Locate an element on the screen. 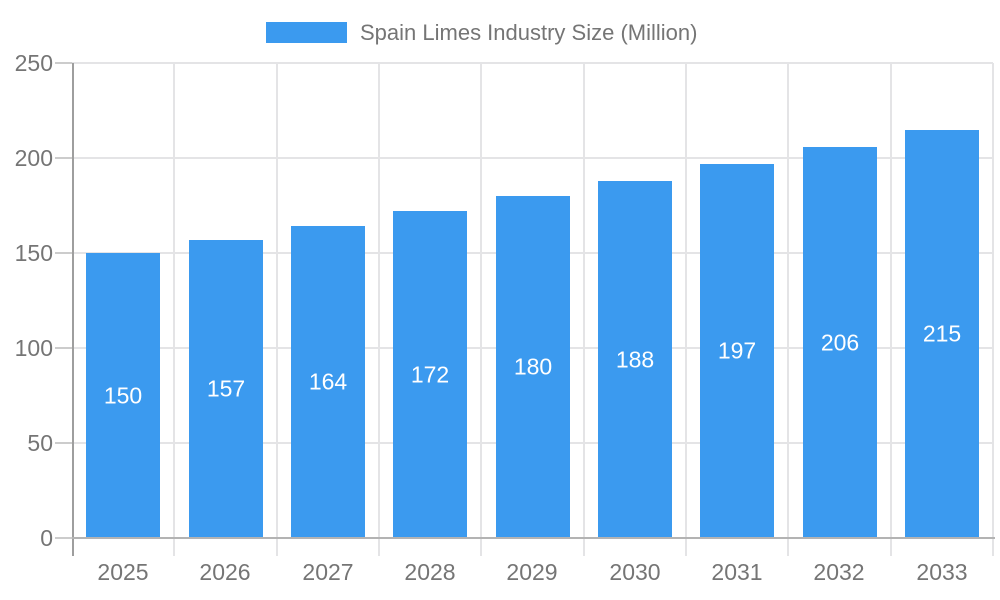 Image resolution: width=1000 pixels, height=600 pixels. bar-value-label: 197 is located at coordinates (737, 350).